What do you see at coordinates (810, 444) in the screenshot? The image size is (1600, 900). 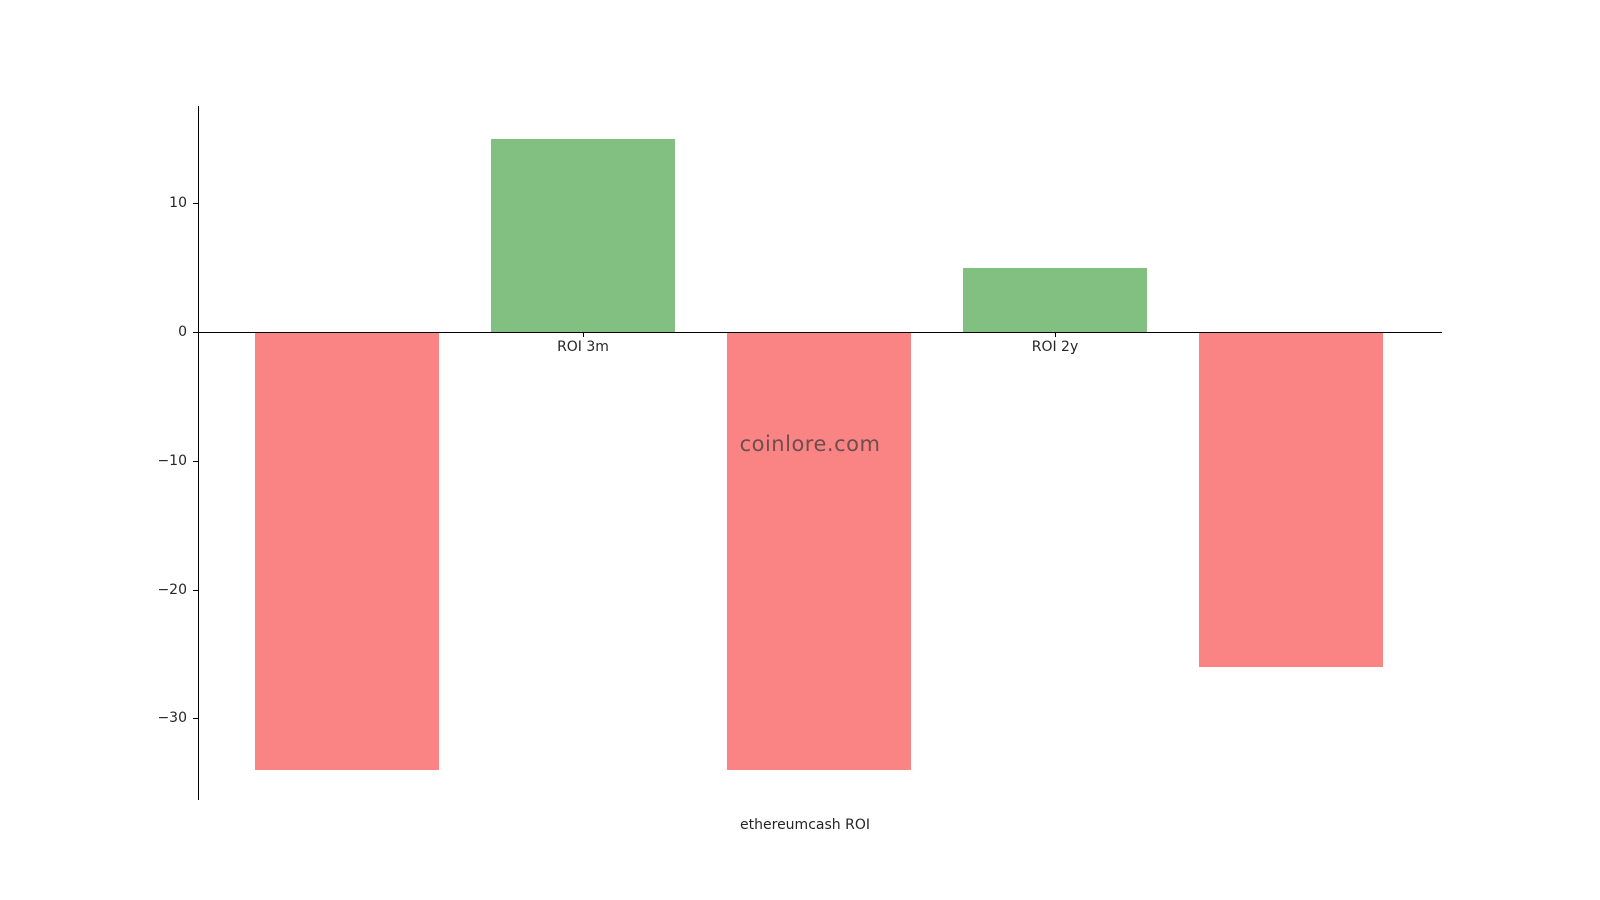 I see `watermark-text: coinlore.com` at bounding box center [810, 444].